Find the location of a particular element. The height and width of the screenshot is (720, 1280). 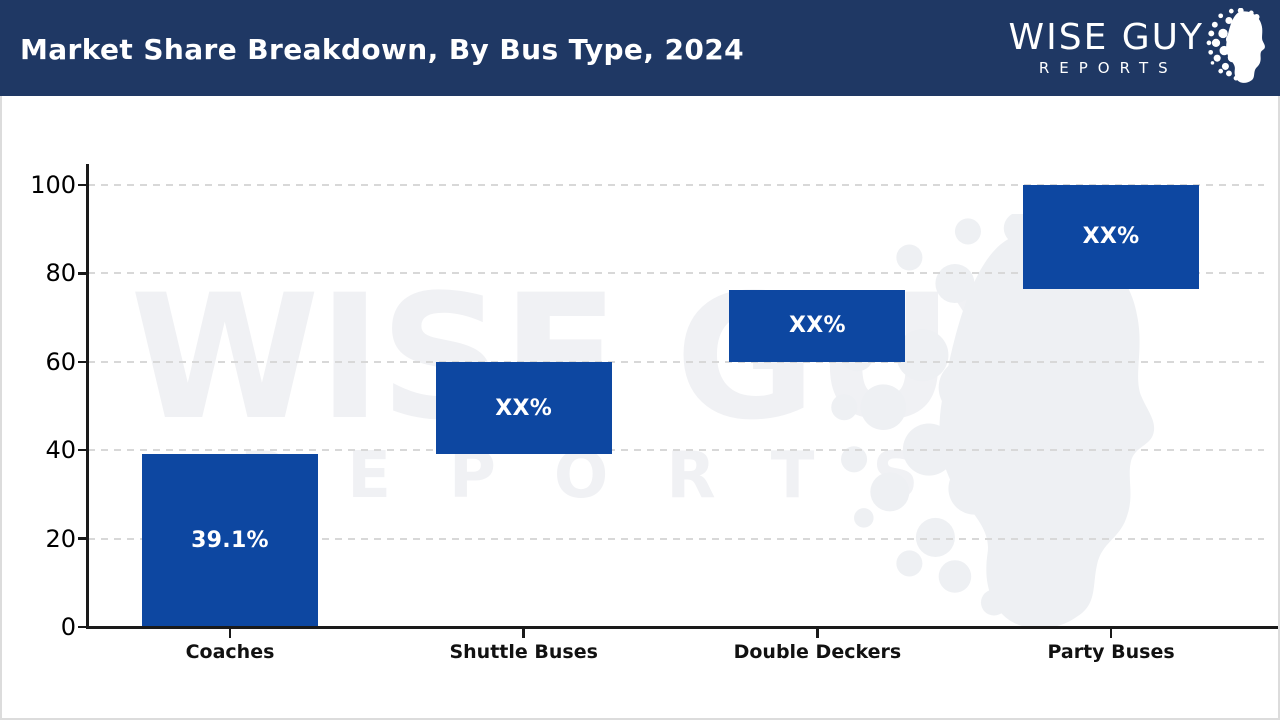

bar-segment-shuttle-buses: XX% is located at coordinates (523, 408).